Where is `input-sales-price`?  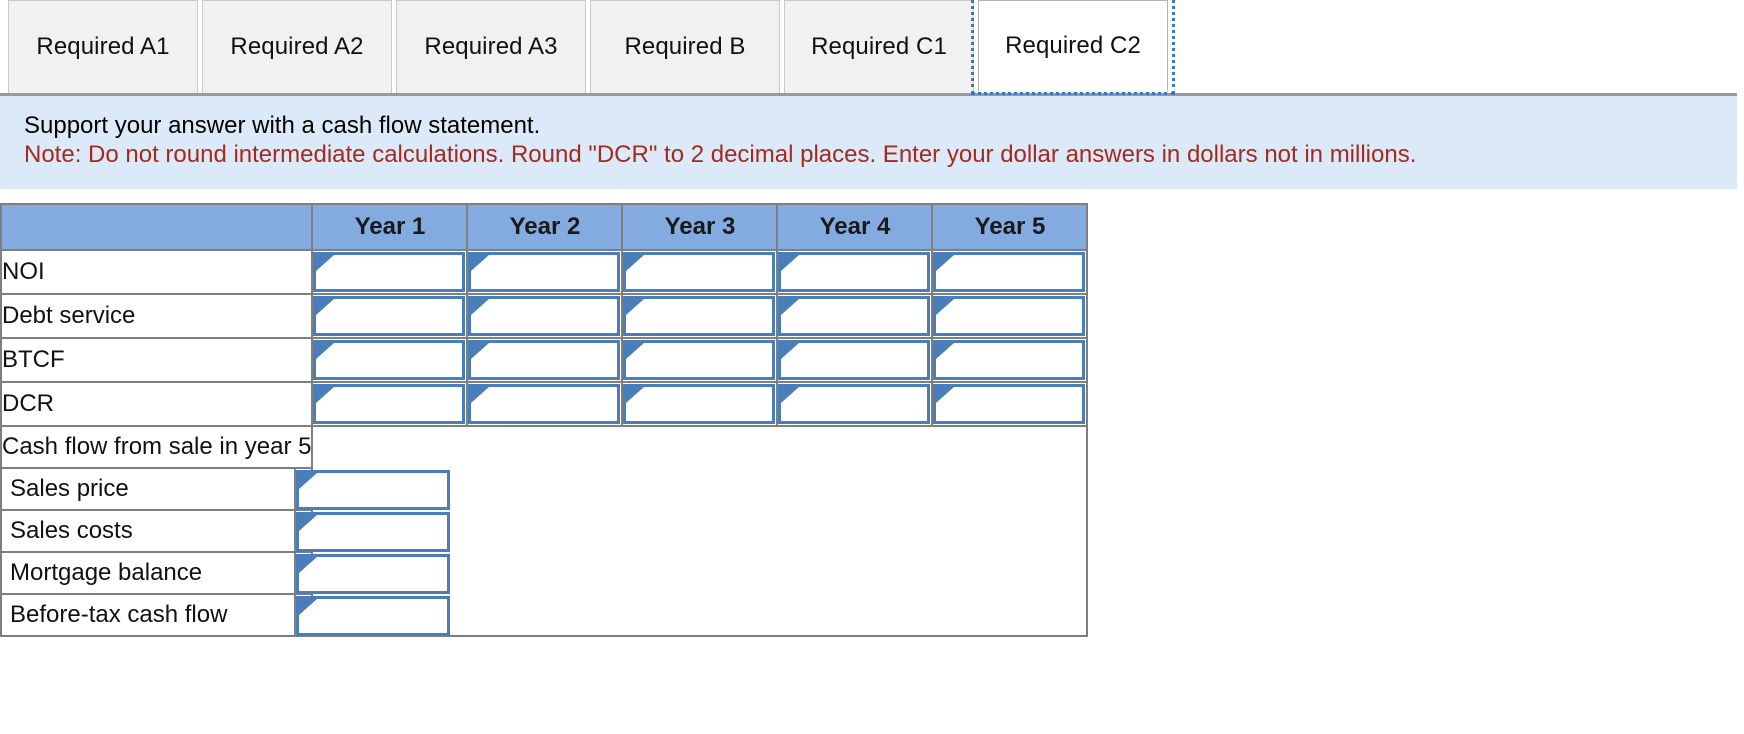
input-sales-price is located at coordinates (373, 490).